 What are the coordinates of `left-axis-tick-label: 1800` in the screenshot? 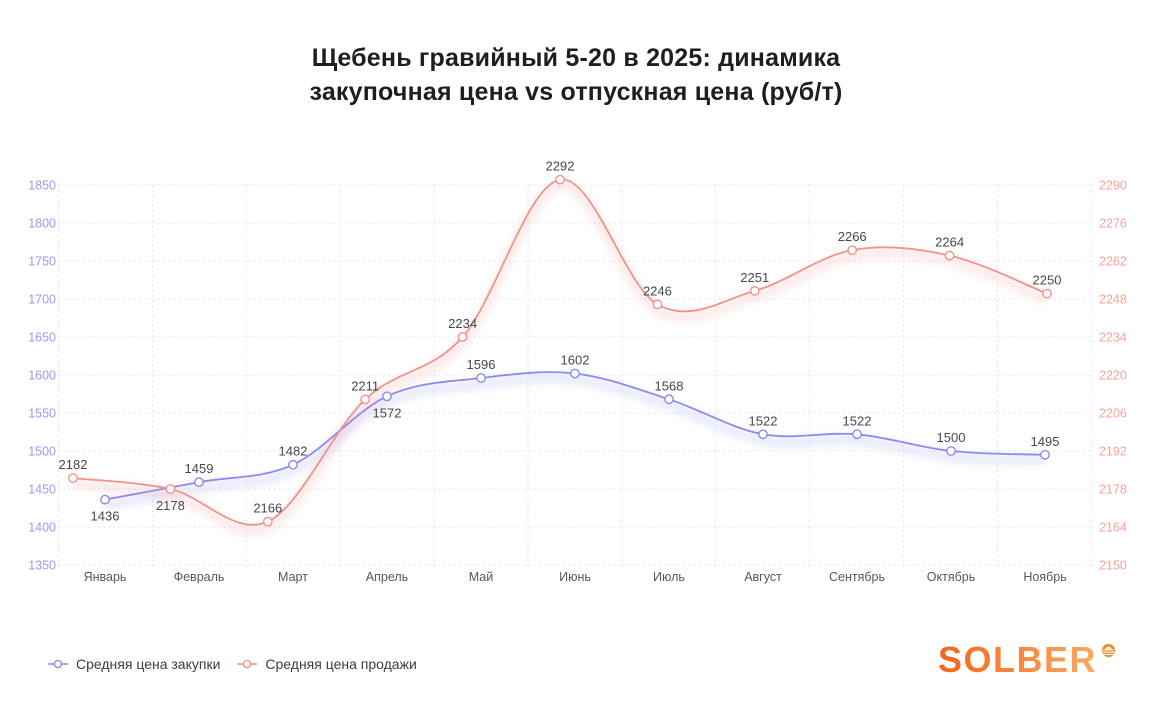 It's located at (42, 224).